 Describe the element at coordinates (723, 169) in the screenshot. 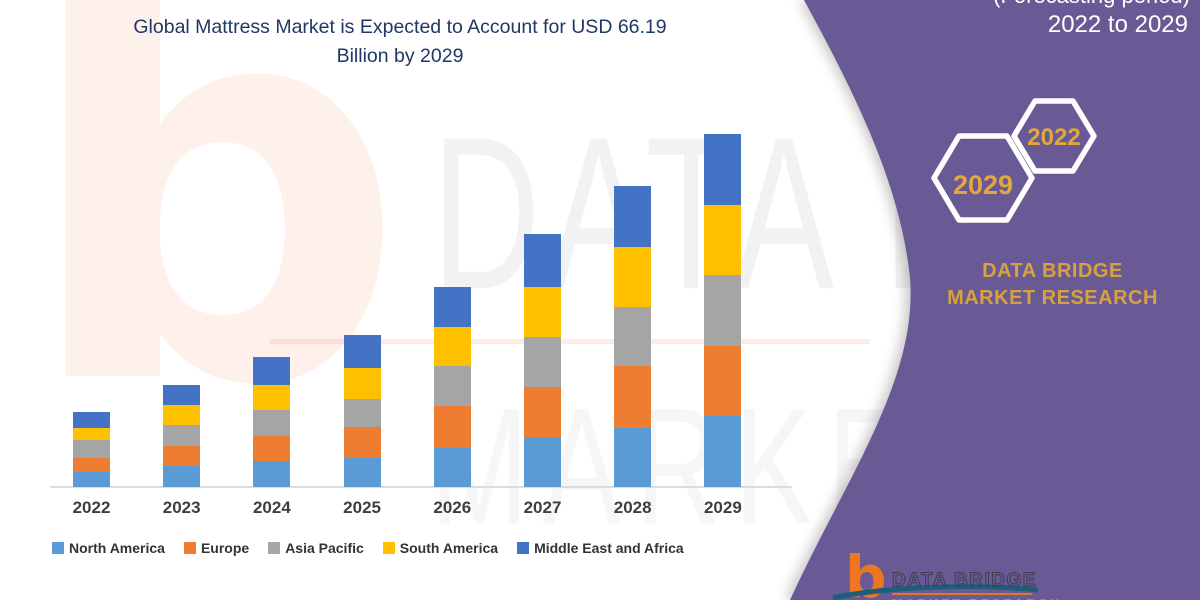

I see `segment-2029-middle-east-and-africa` at that location.